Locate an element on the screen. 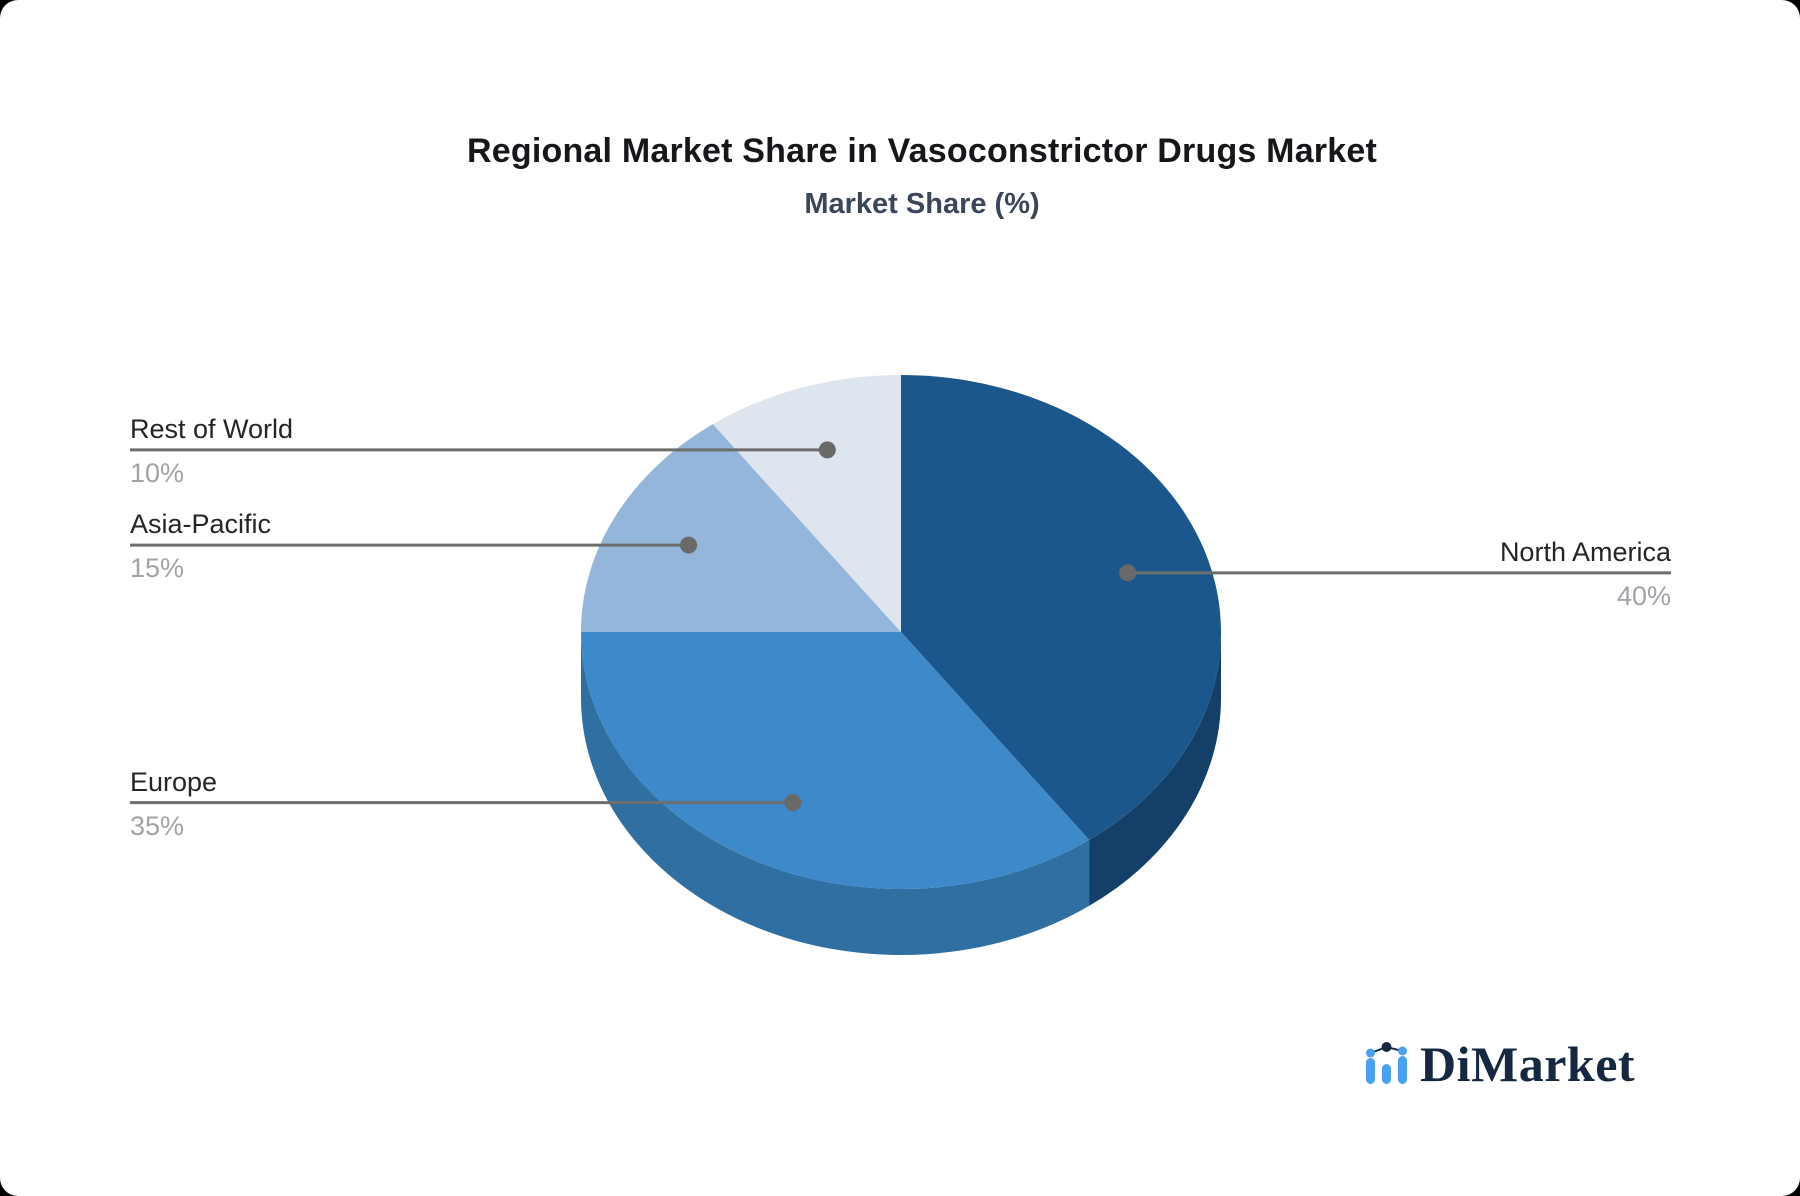  pie-slice-asia-pacific is located at coordinates (741, 528).